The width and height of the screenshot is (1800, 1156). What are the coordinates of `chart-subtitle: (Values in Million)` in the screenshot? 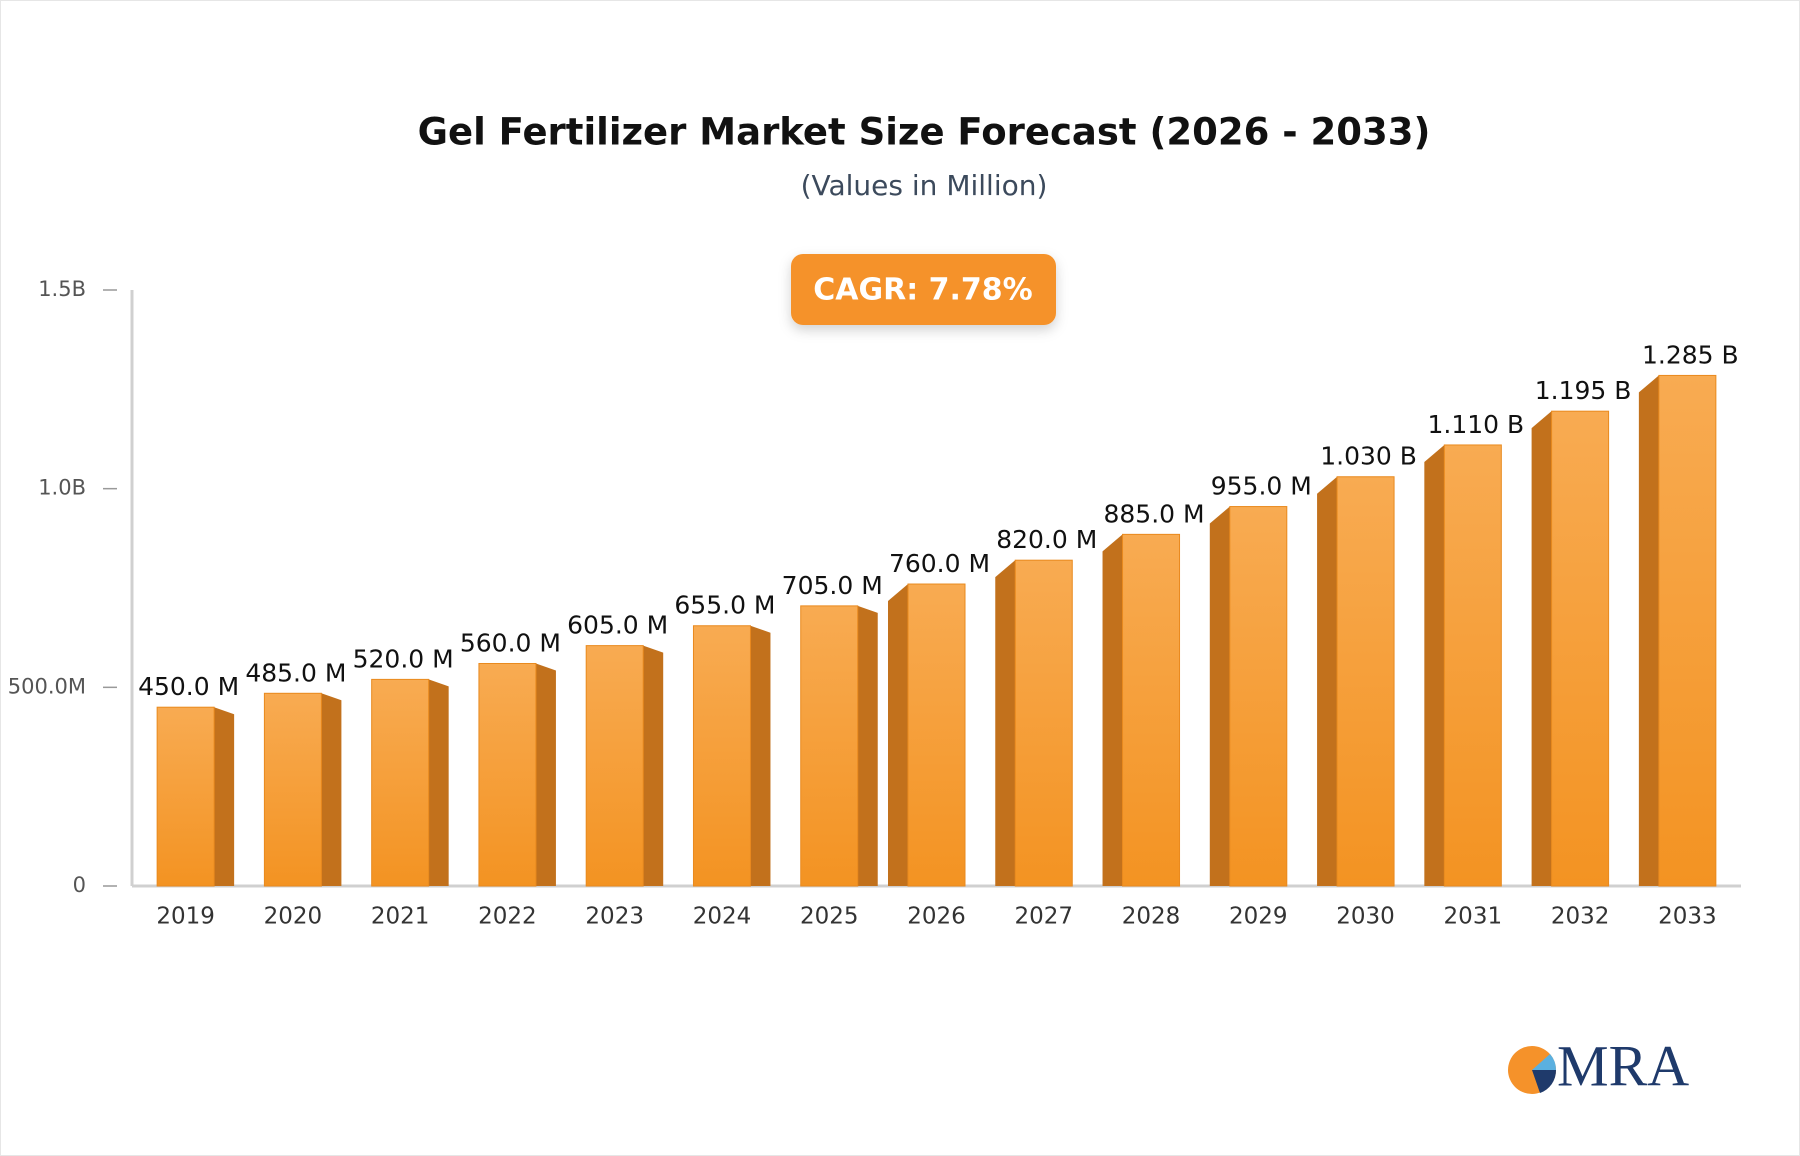 It's located at (924, 185).